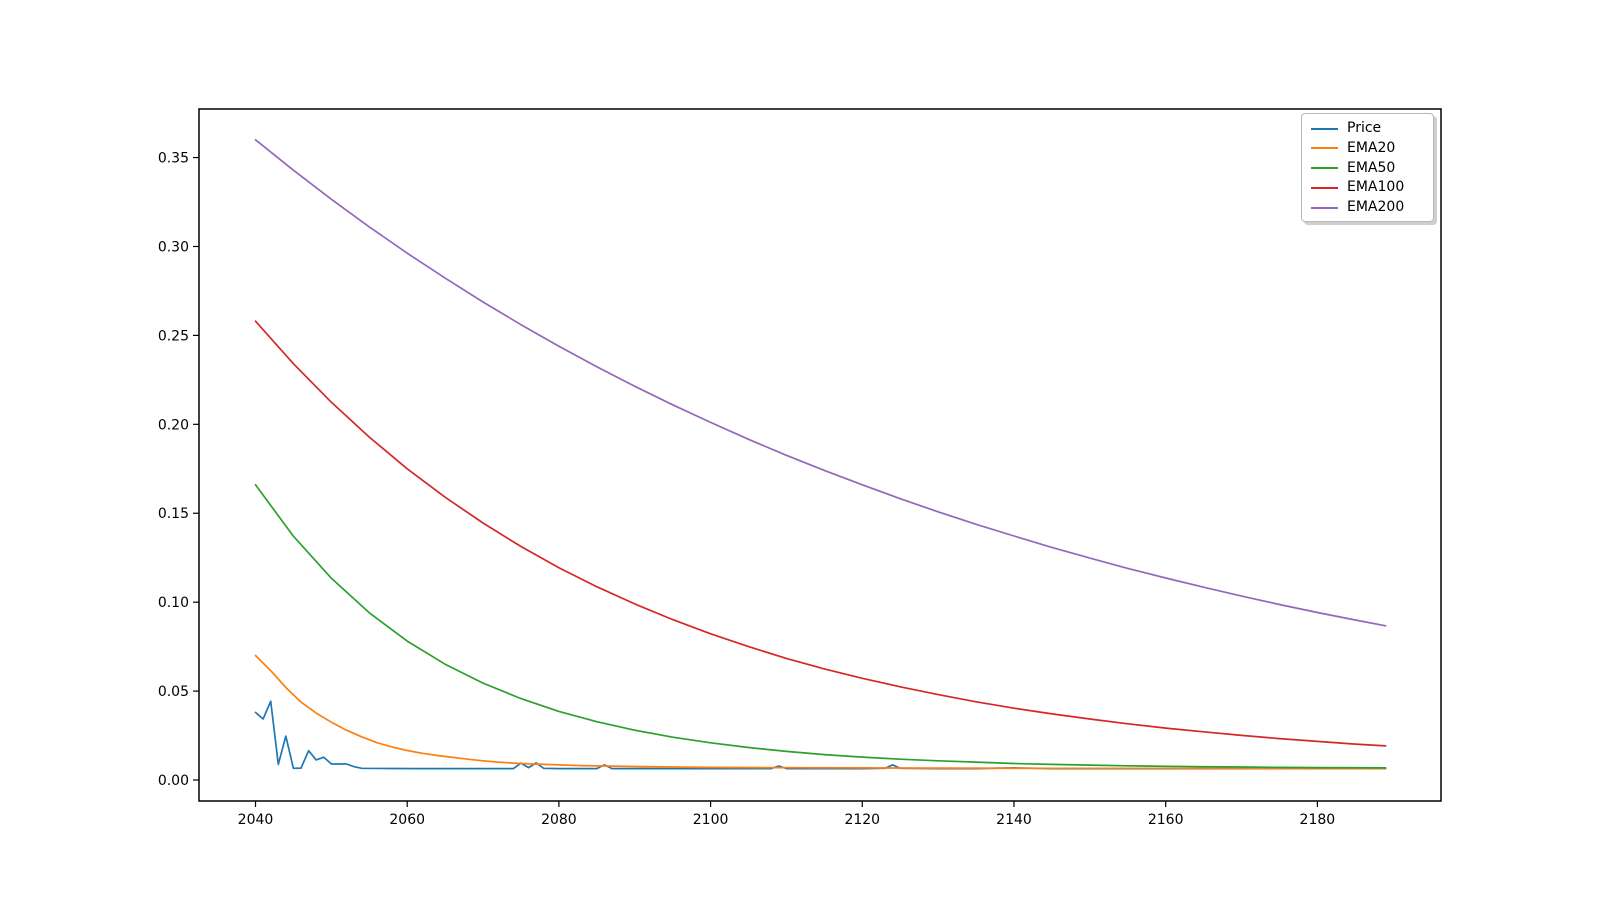  I want to click on y-tick-label: 0.10, so click(173, 603).